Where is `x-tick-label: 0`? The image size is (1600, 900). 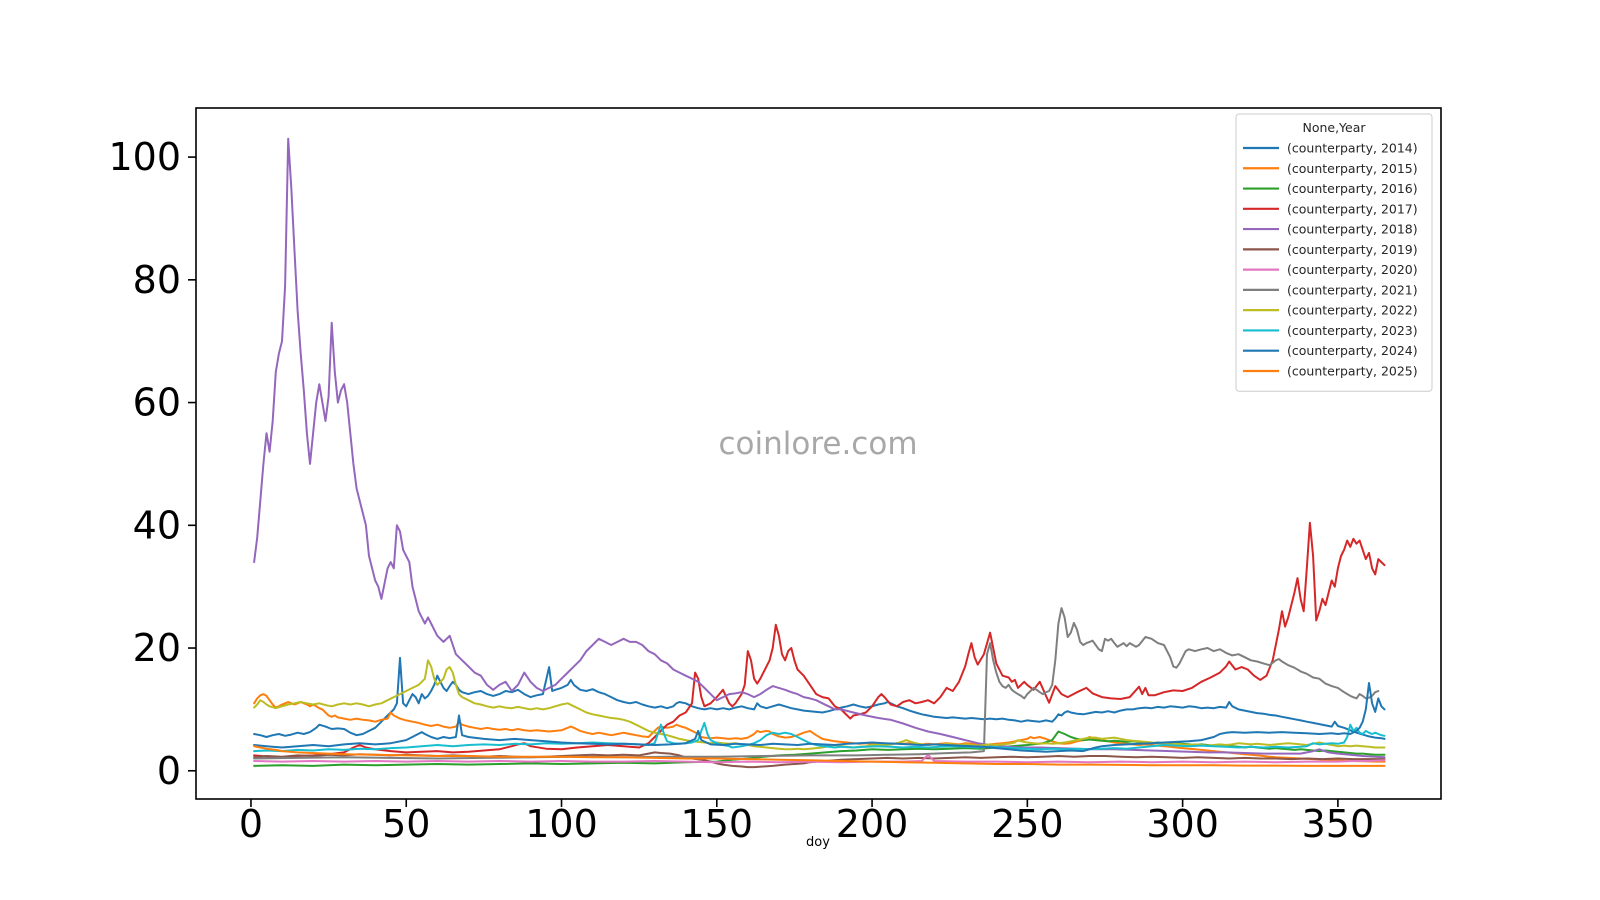
x-tick-label: 0 is located at coordinates (251, 824).